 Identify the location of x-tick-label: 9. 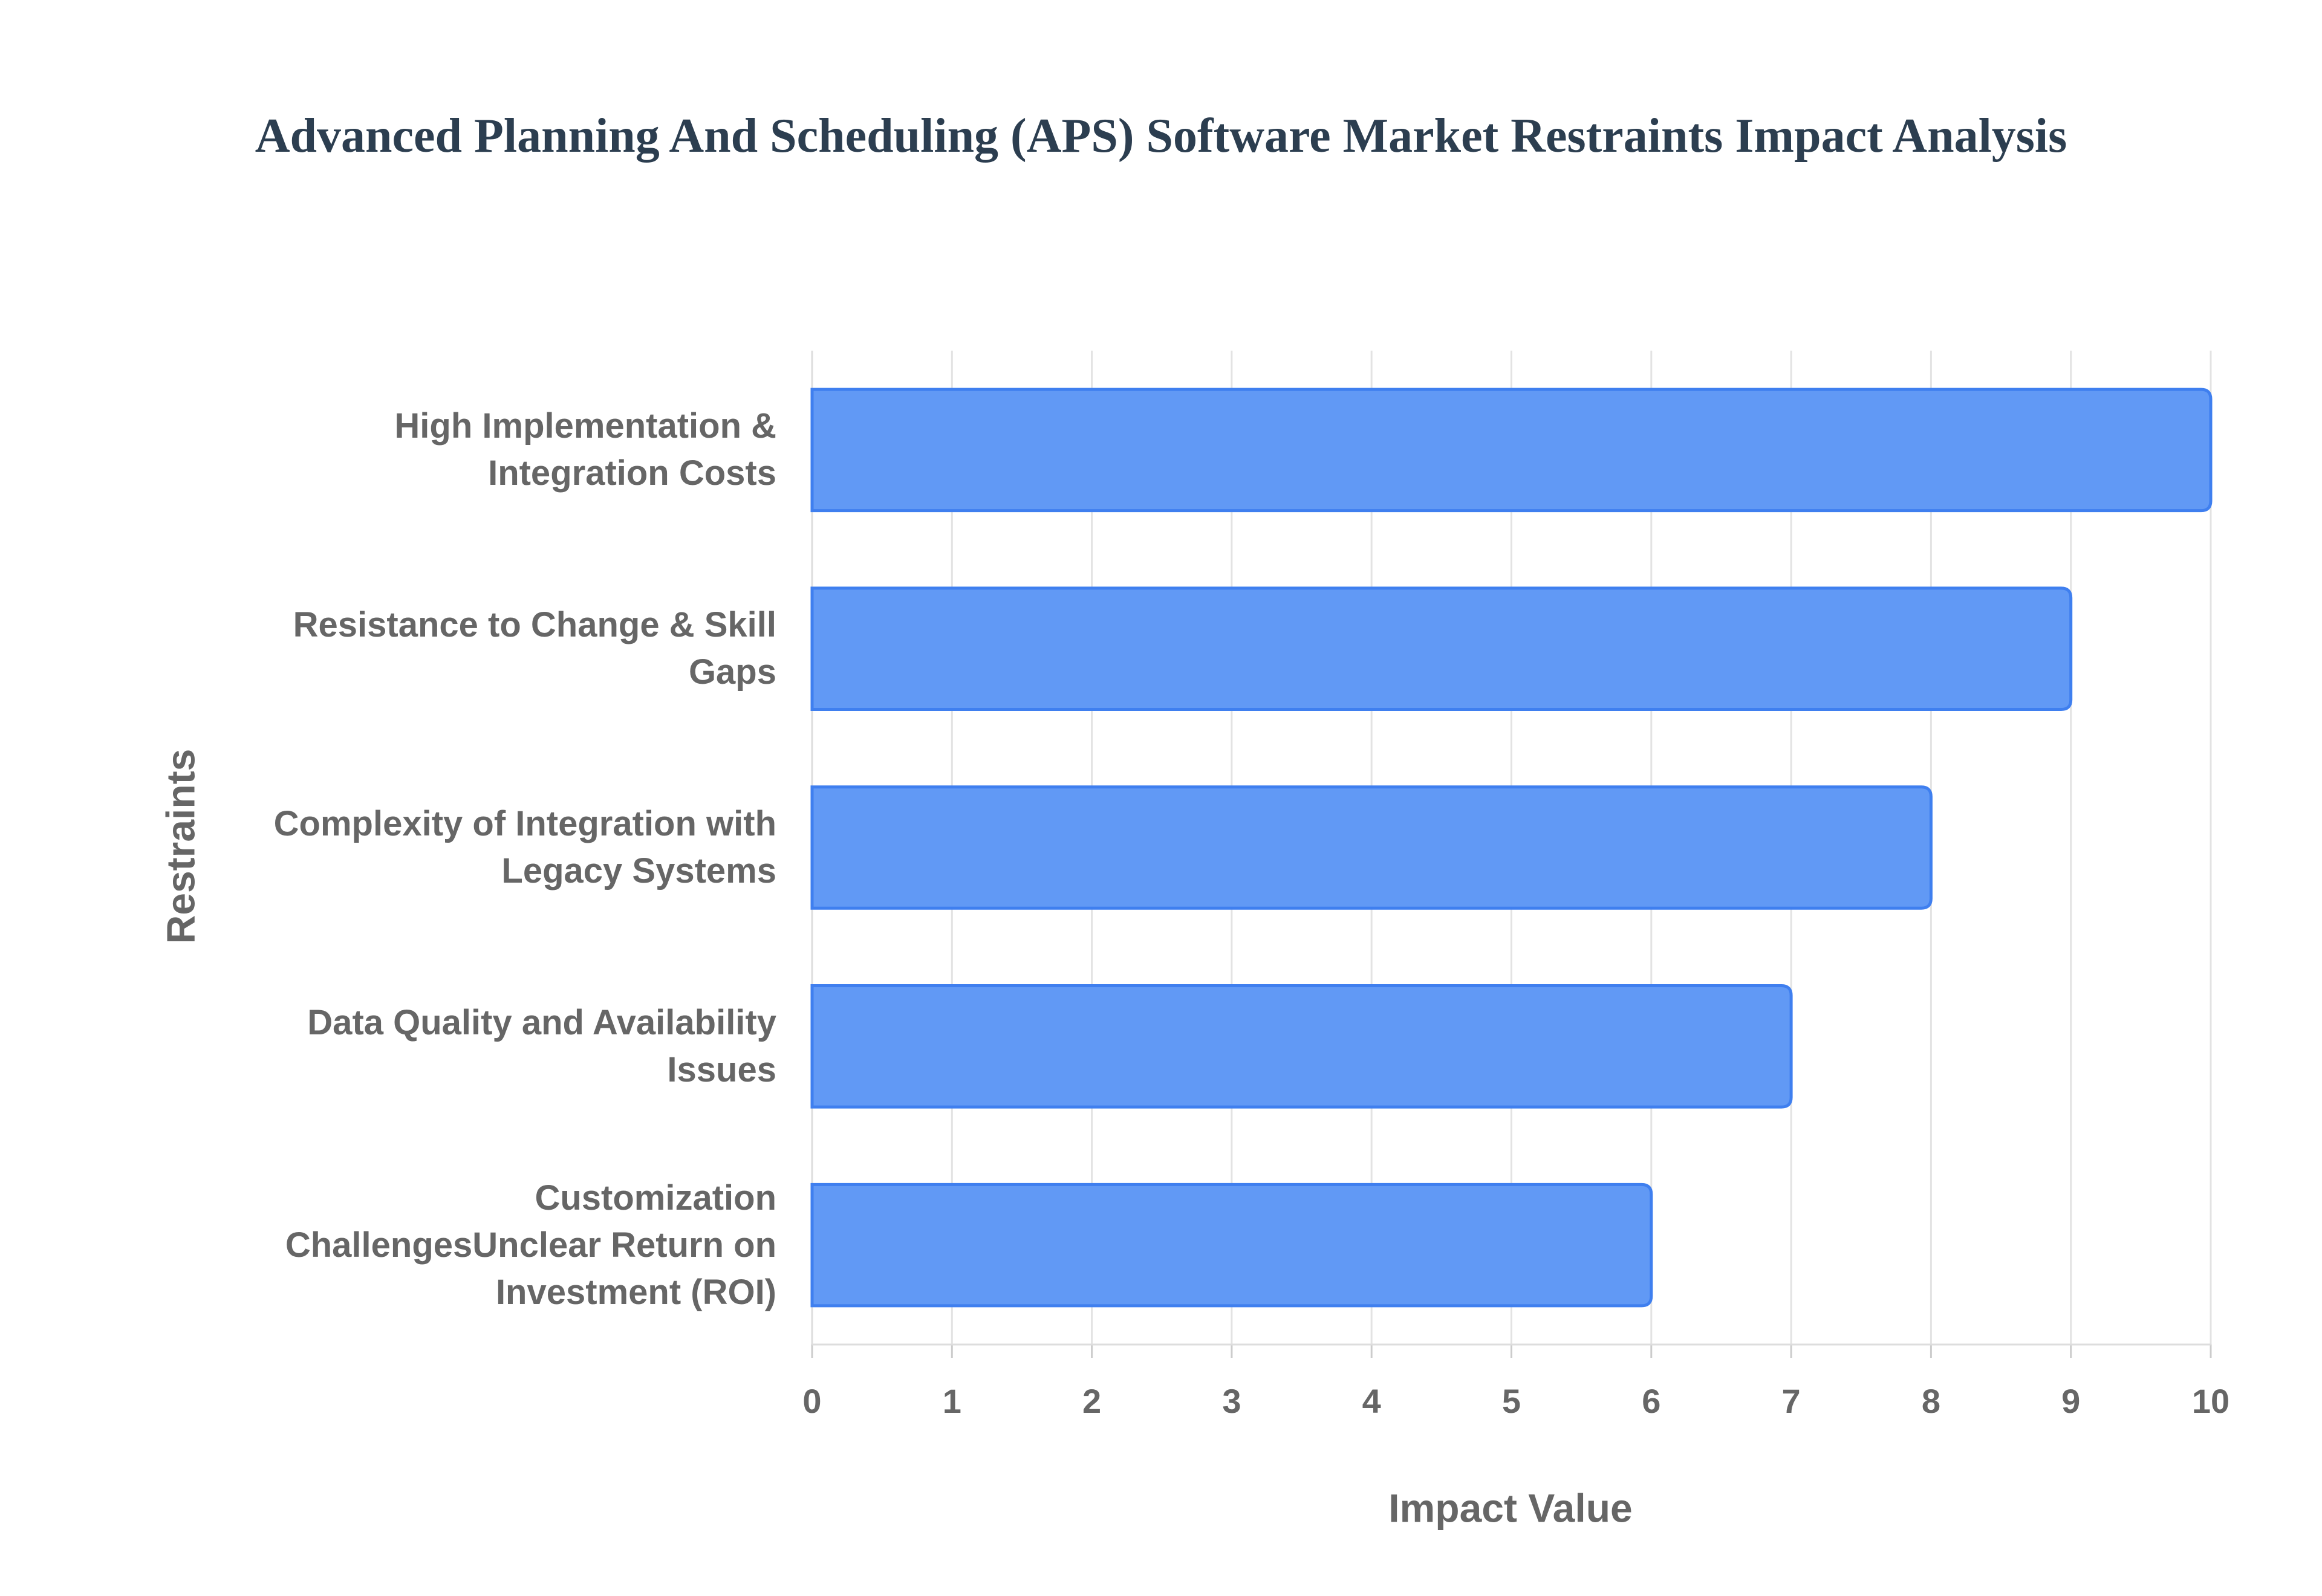
(2070, 1401).